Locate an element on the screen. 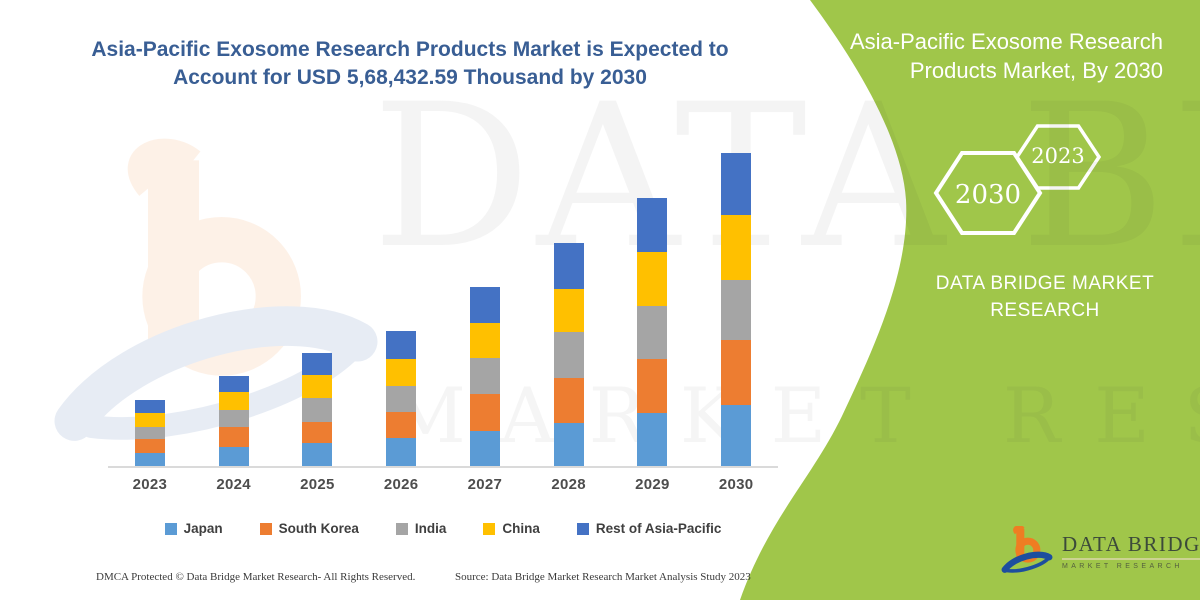 The height and width of the screenshot is (600, 1200). bar-column-2024 is located at coordinates (234, 309).